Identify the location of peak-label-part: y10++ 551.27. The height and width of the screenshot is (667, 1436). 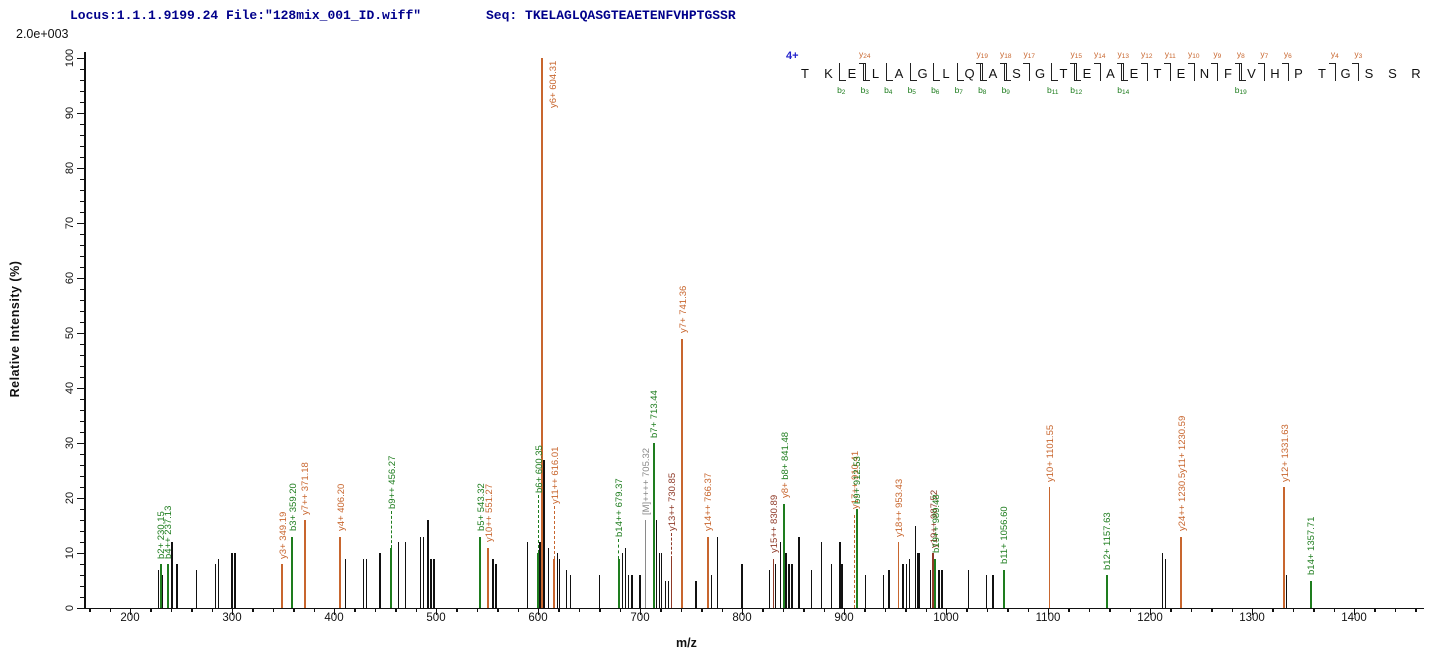
(489, 512).